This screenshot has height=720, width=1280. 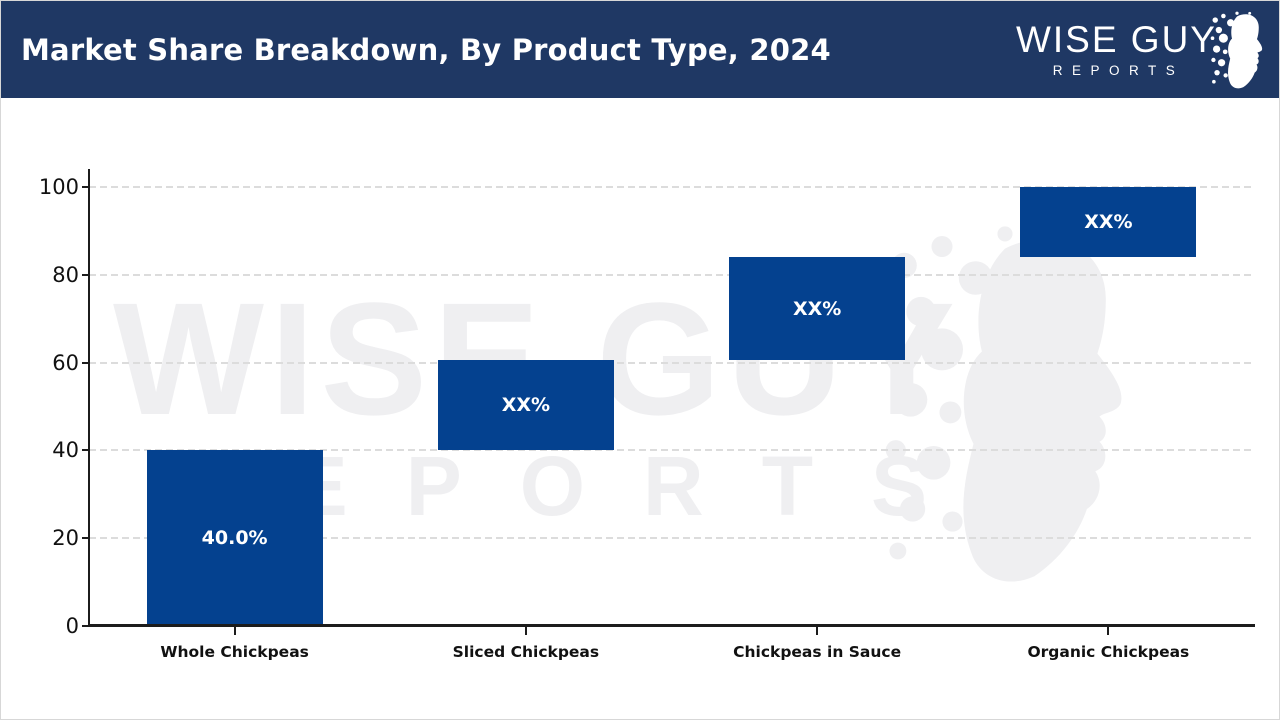 What do you see at coordinates (526, 652) in the screenshot?
I see `x-tick-label-1: Sliced Chickpeas` at bounding box center [526, 652].